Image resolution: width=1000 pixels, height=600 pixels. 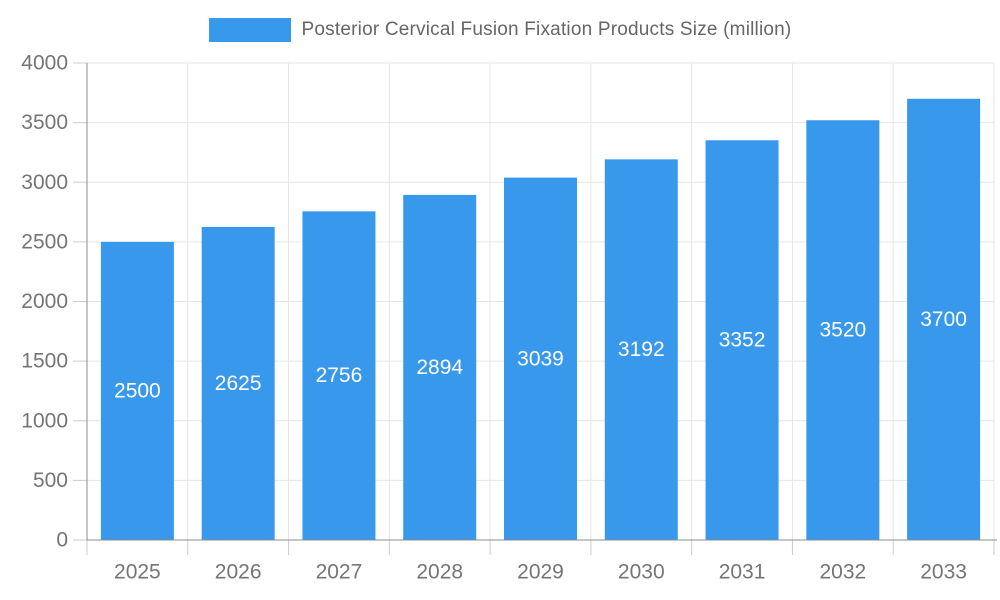 I want to click on bar-value-label: 3520, so click(x=842, y=330).